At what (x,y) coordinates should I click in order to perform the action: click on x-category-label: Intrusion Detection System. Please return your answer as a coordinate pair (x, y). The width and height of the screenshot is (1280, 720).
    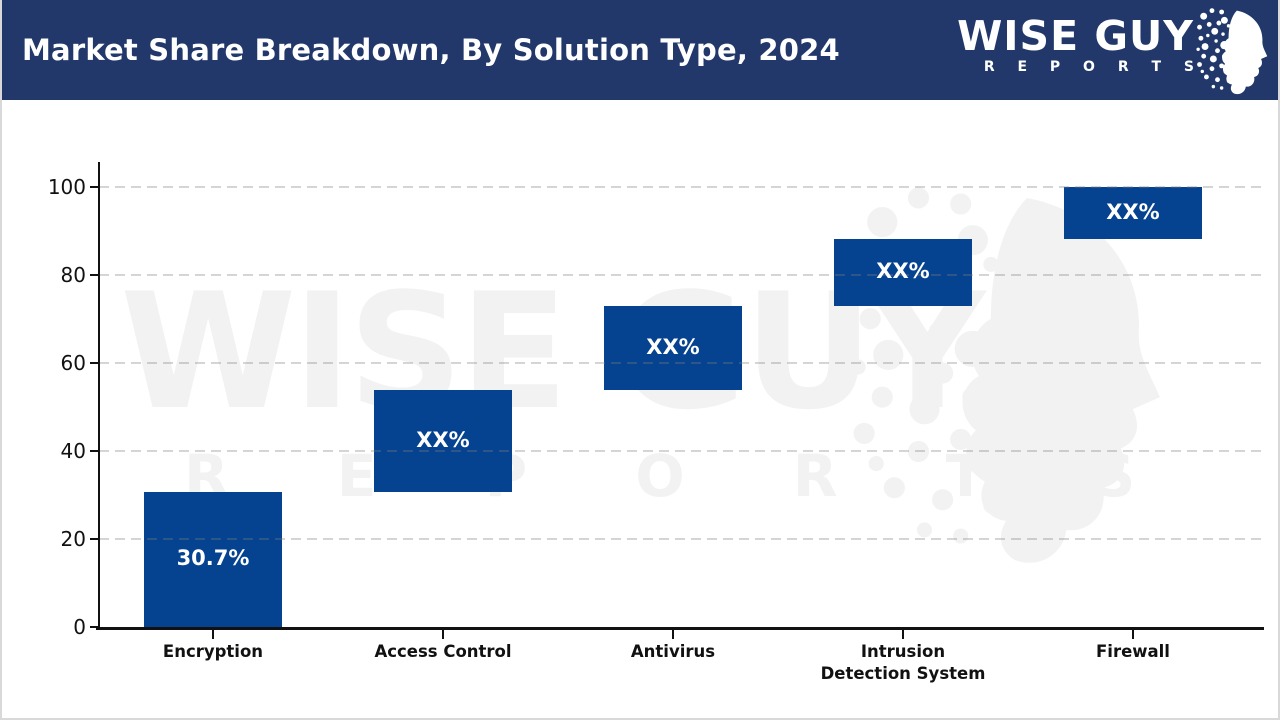
    Looking at the image, I should click on (903, 662).